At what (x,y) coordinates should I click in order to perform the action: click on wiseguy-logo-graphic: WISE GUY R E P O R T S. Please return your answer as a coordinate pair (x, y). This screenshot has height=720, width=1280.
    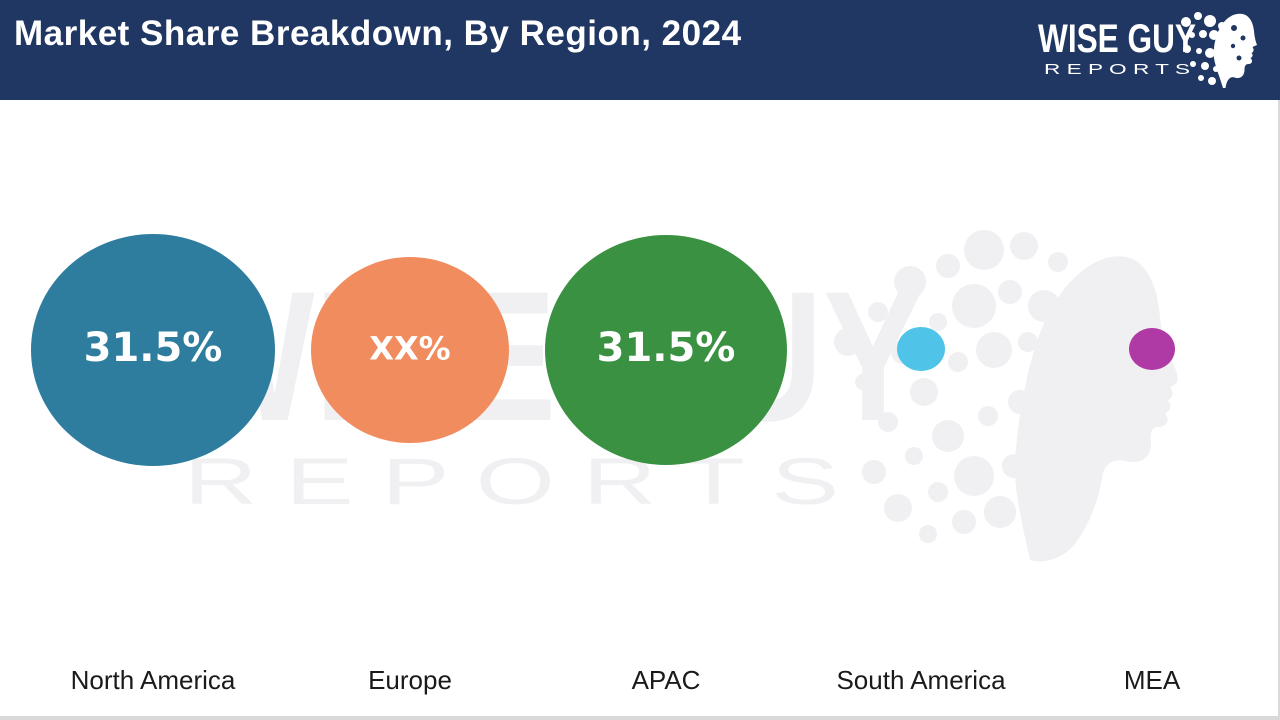
    Looking at the image, I should click on (1147, 50).